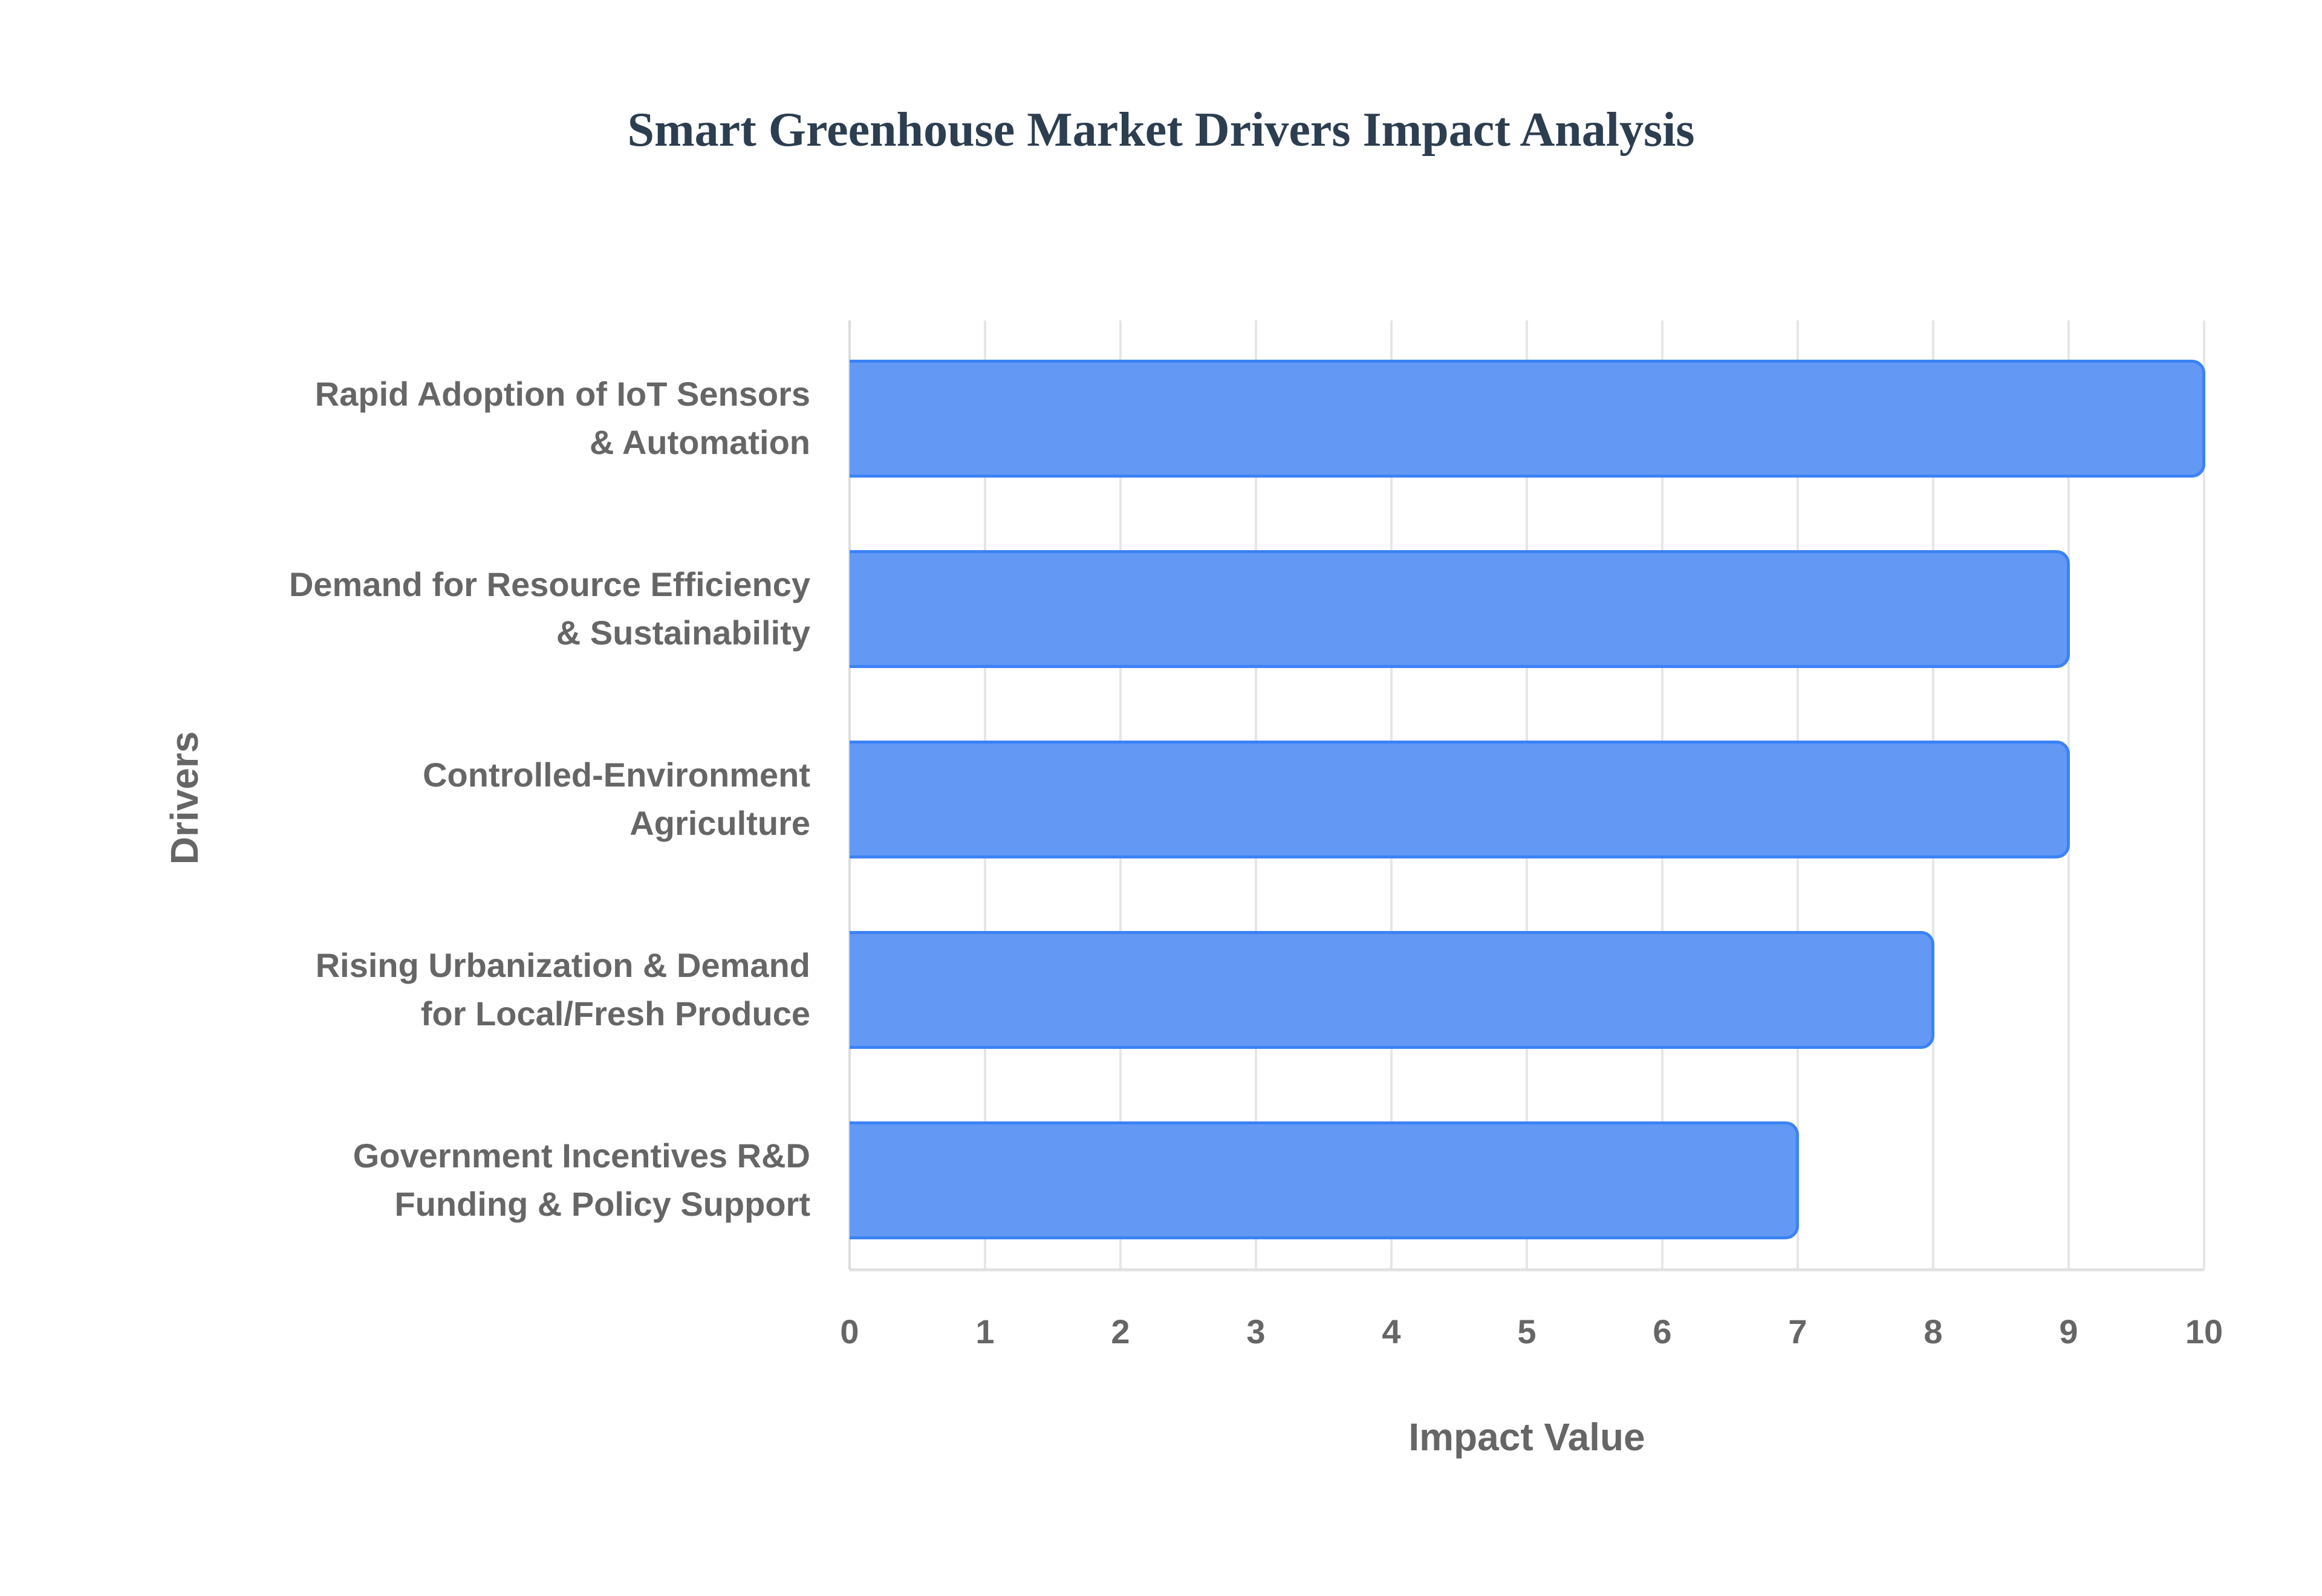 The height and width of the screenshot is (1596, 2322). What do you see at coordinates (477, 799) in the screenshot?
I see `y-tick-label: Controlled-Environment Agriculture` at bounding box center [477, 799].